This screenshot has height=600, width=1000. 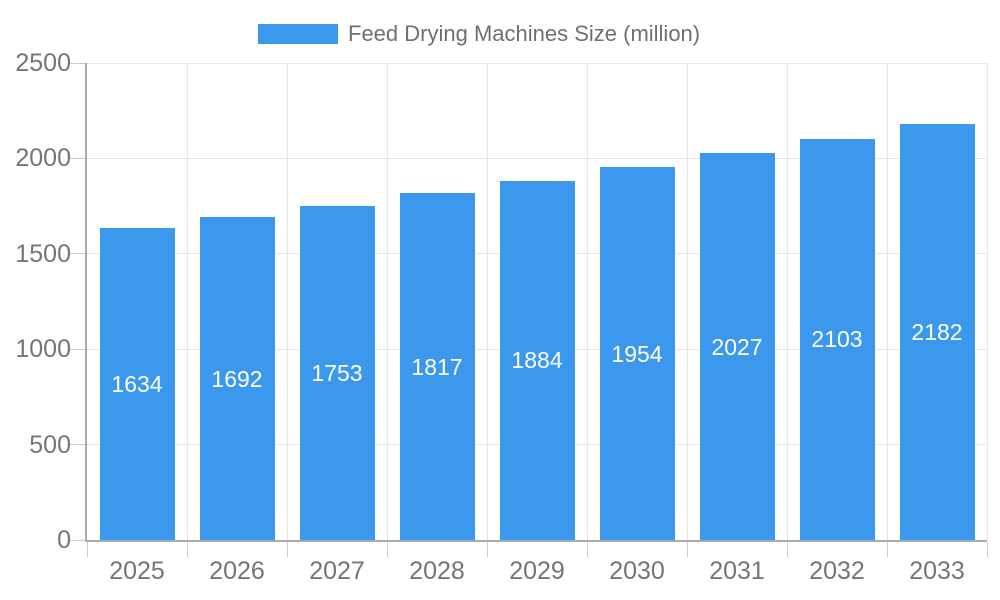 I want to click on x-axis-label: 2031, so click(x=737, y=571).